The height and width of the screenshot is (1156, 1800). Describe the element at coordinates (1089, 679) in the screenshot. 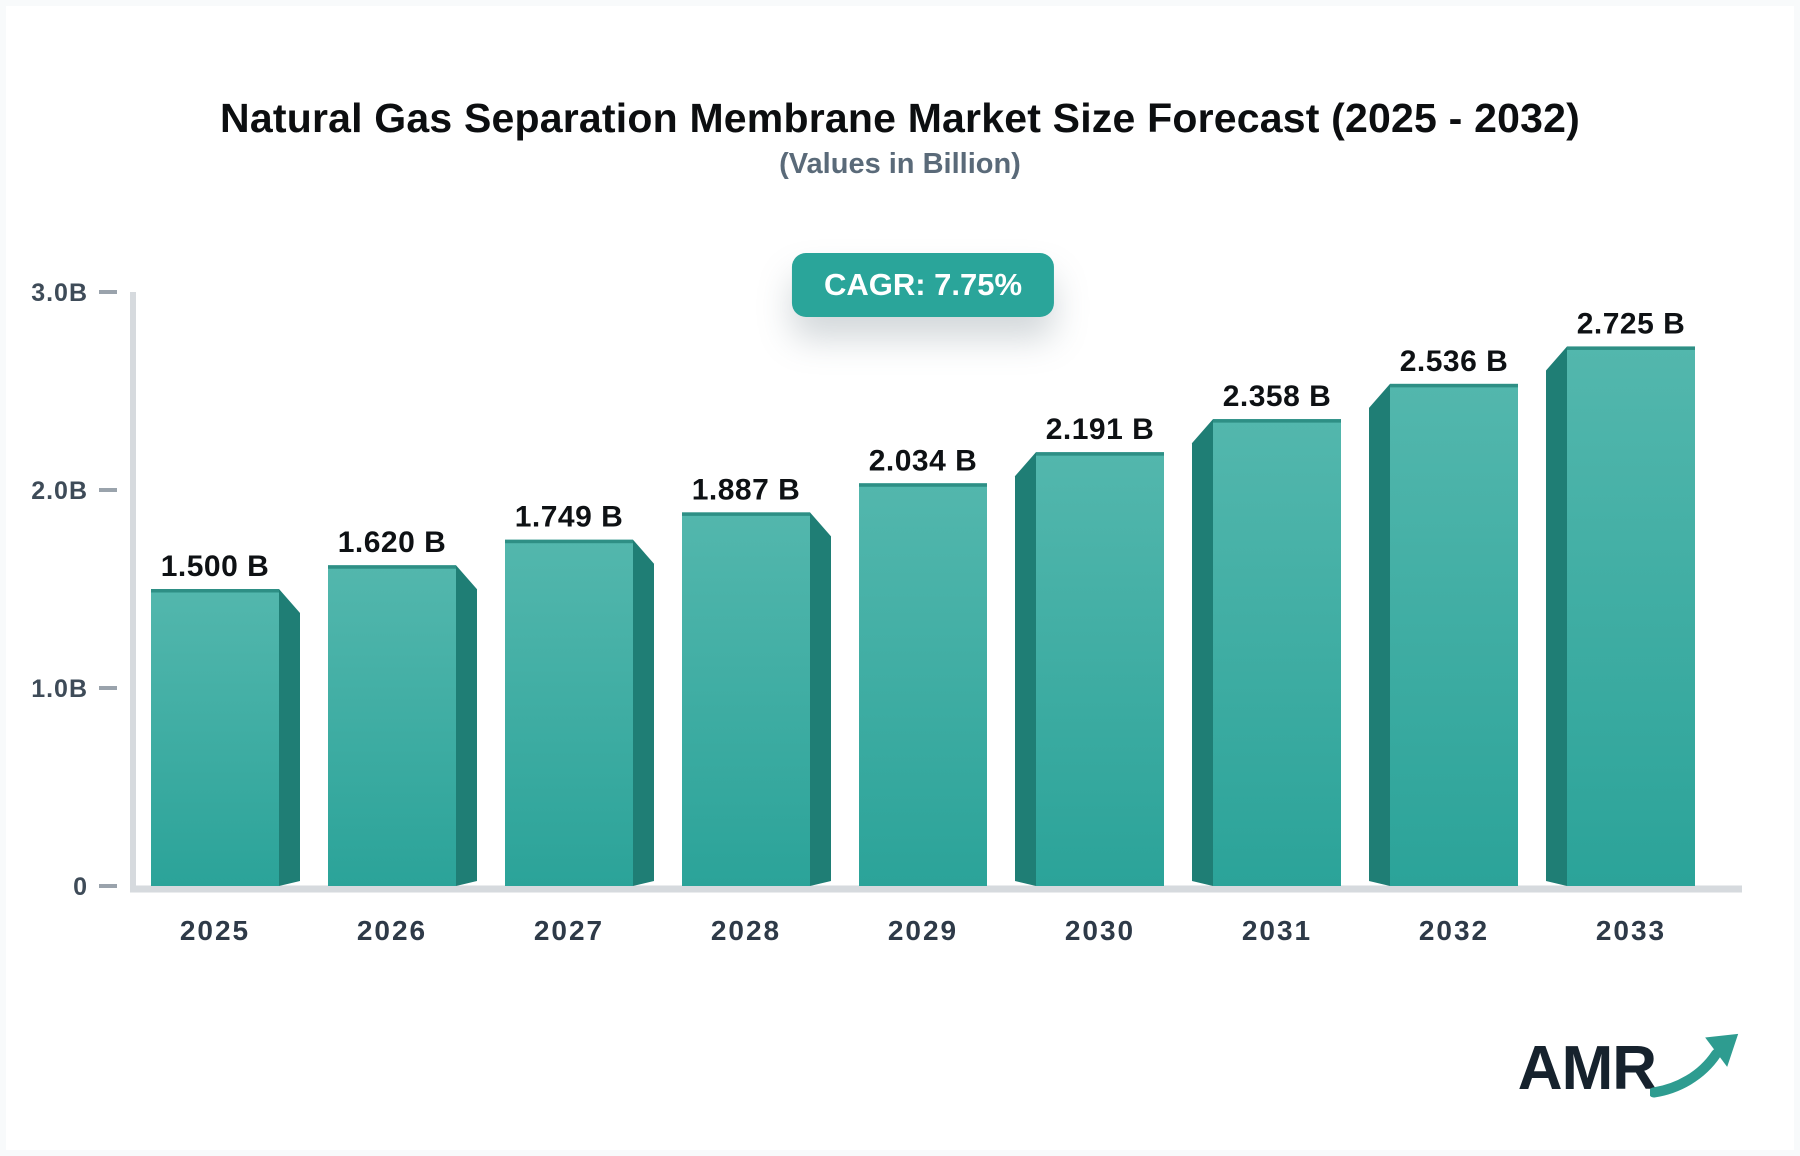

I see `bar-2030: 2.191 B 2030` at that location.